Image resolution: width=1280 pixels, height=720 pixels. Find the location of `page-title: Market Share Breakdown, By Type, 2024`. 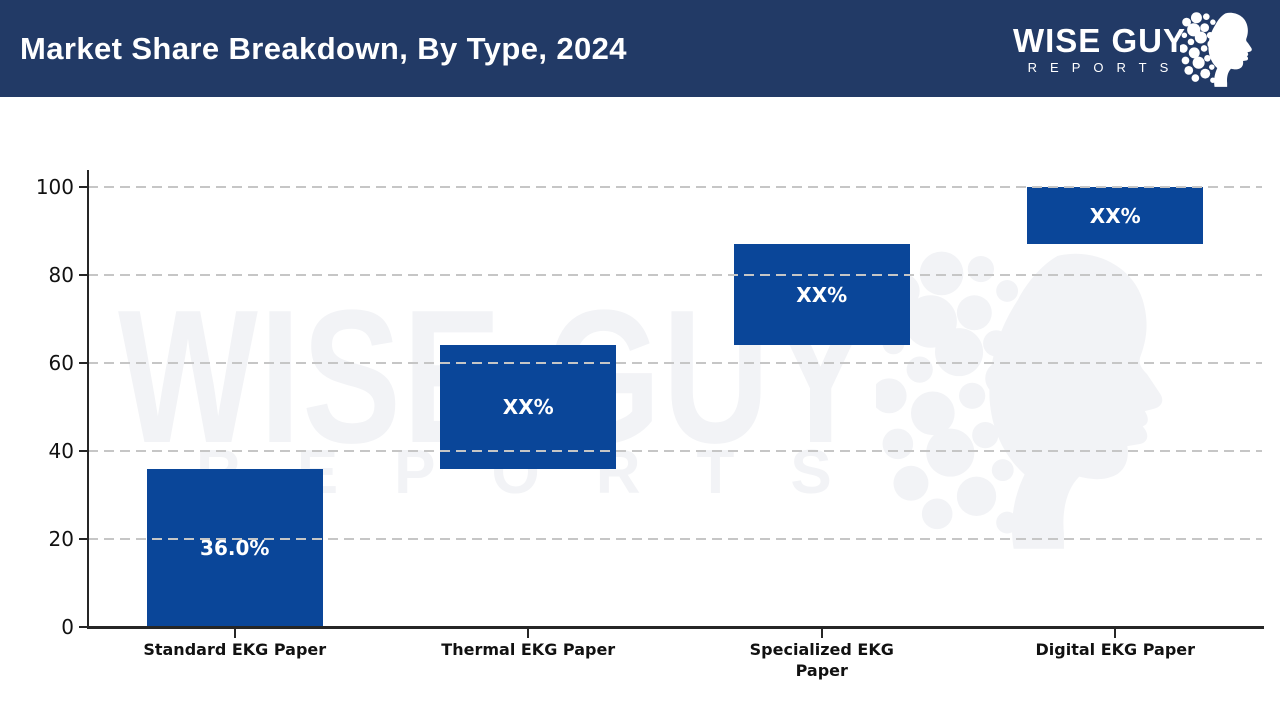

page-title: Market Share Breakdown, By Type, 2024 is located at coordinates (323, 48).